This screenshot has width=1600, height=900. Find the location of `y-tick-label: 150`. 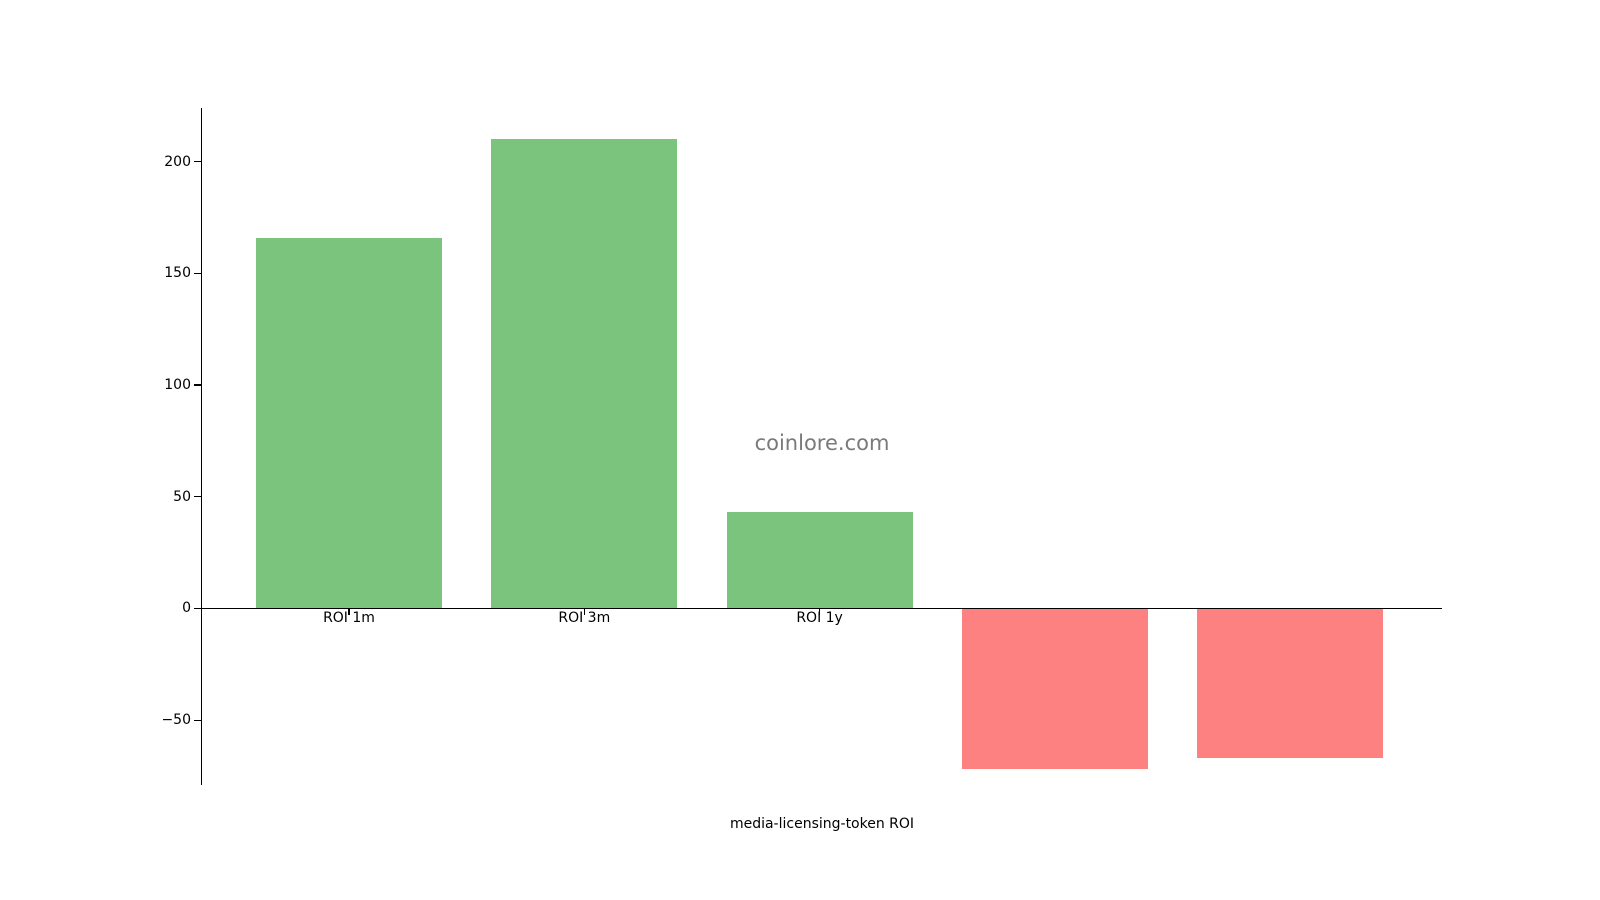

y-tick-label: 150 is located at coordinates (177, 273).